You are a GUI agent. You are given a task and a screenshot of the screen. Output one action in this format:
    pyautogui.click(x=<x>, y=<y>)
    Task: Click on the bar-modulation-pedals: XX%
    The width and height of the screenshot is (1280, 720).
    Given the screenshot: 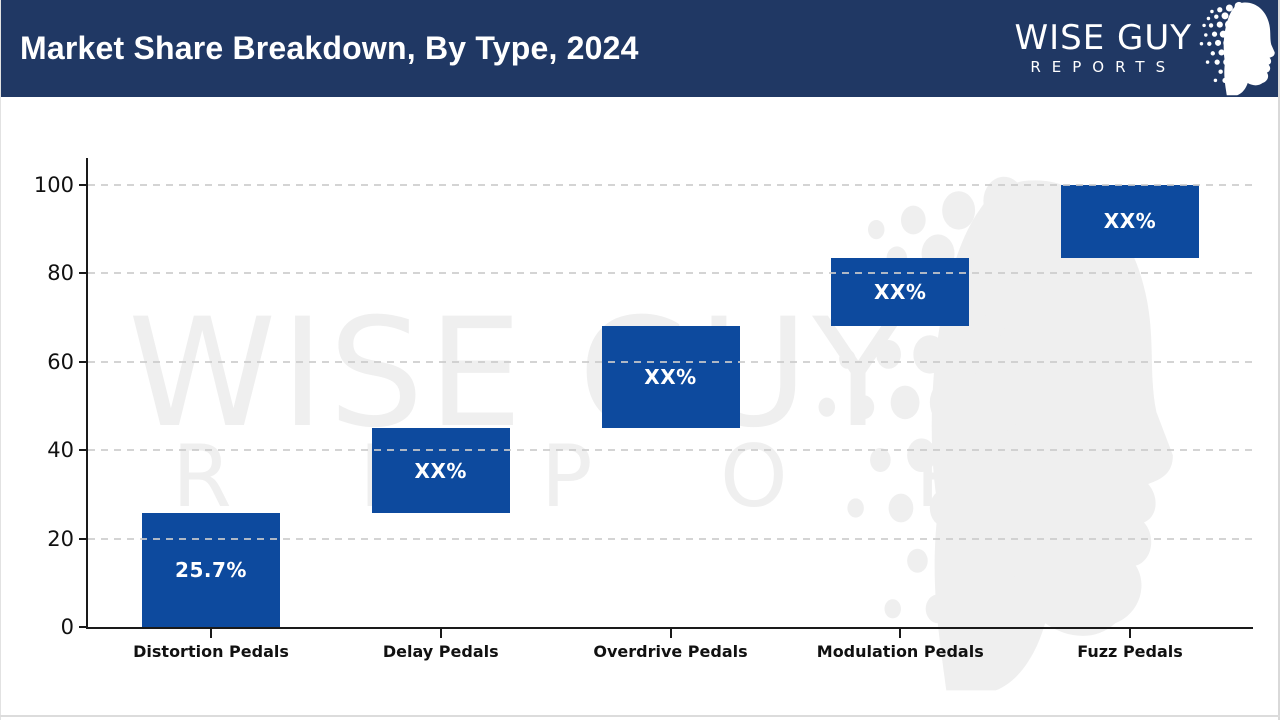 What is the action you would take?
    pyautogui.click(x=900, y=292)
    